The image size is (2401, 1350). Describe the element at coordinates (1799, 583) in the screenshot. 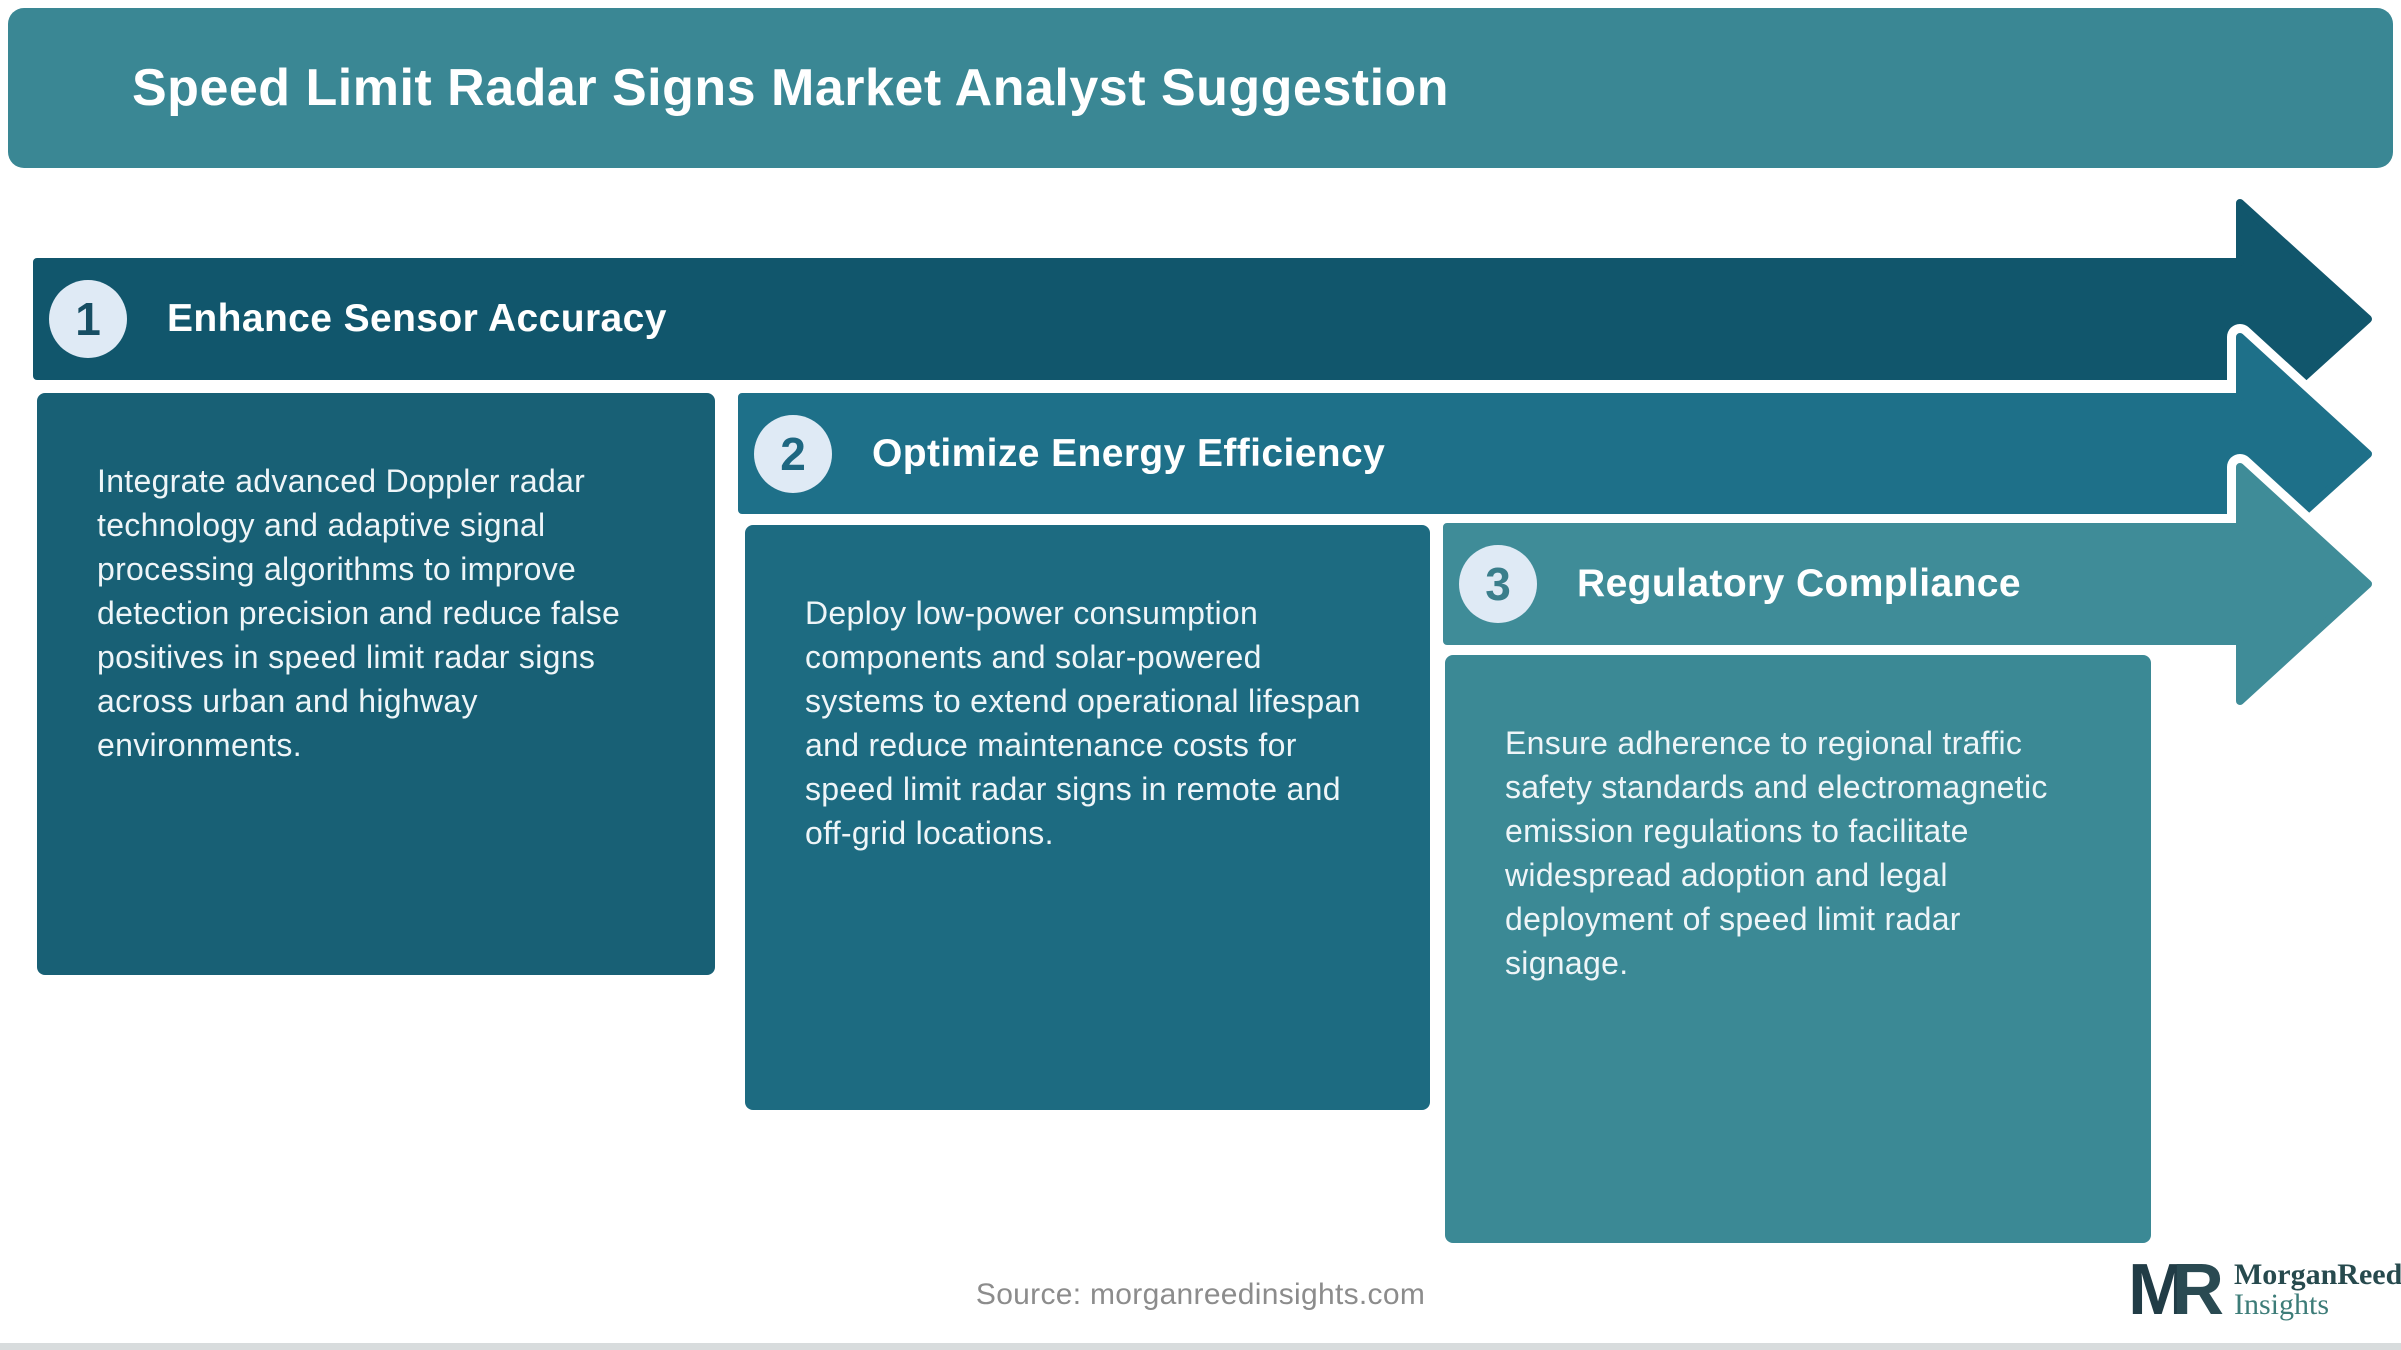

I see `step3-title: Regulatory Compliance` at that location.